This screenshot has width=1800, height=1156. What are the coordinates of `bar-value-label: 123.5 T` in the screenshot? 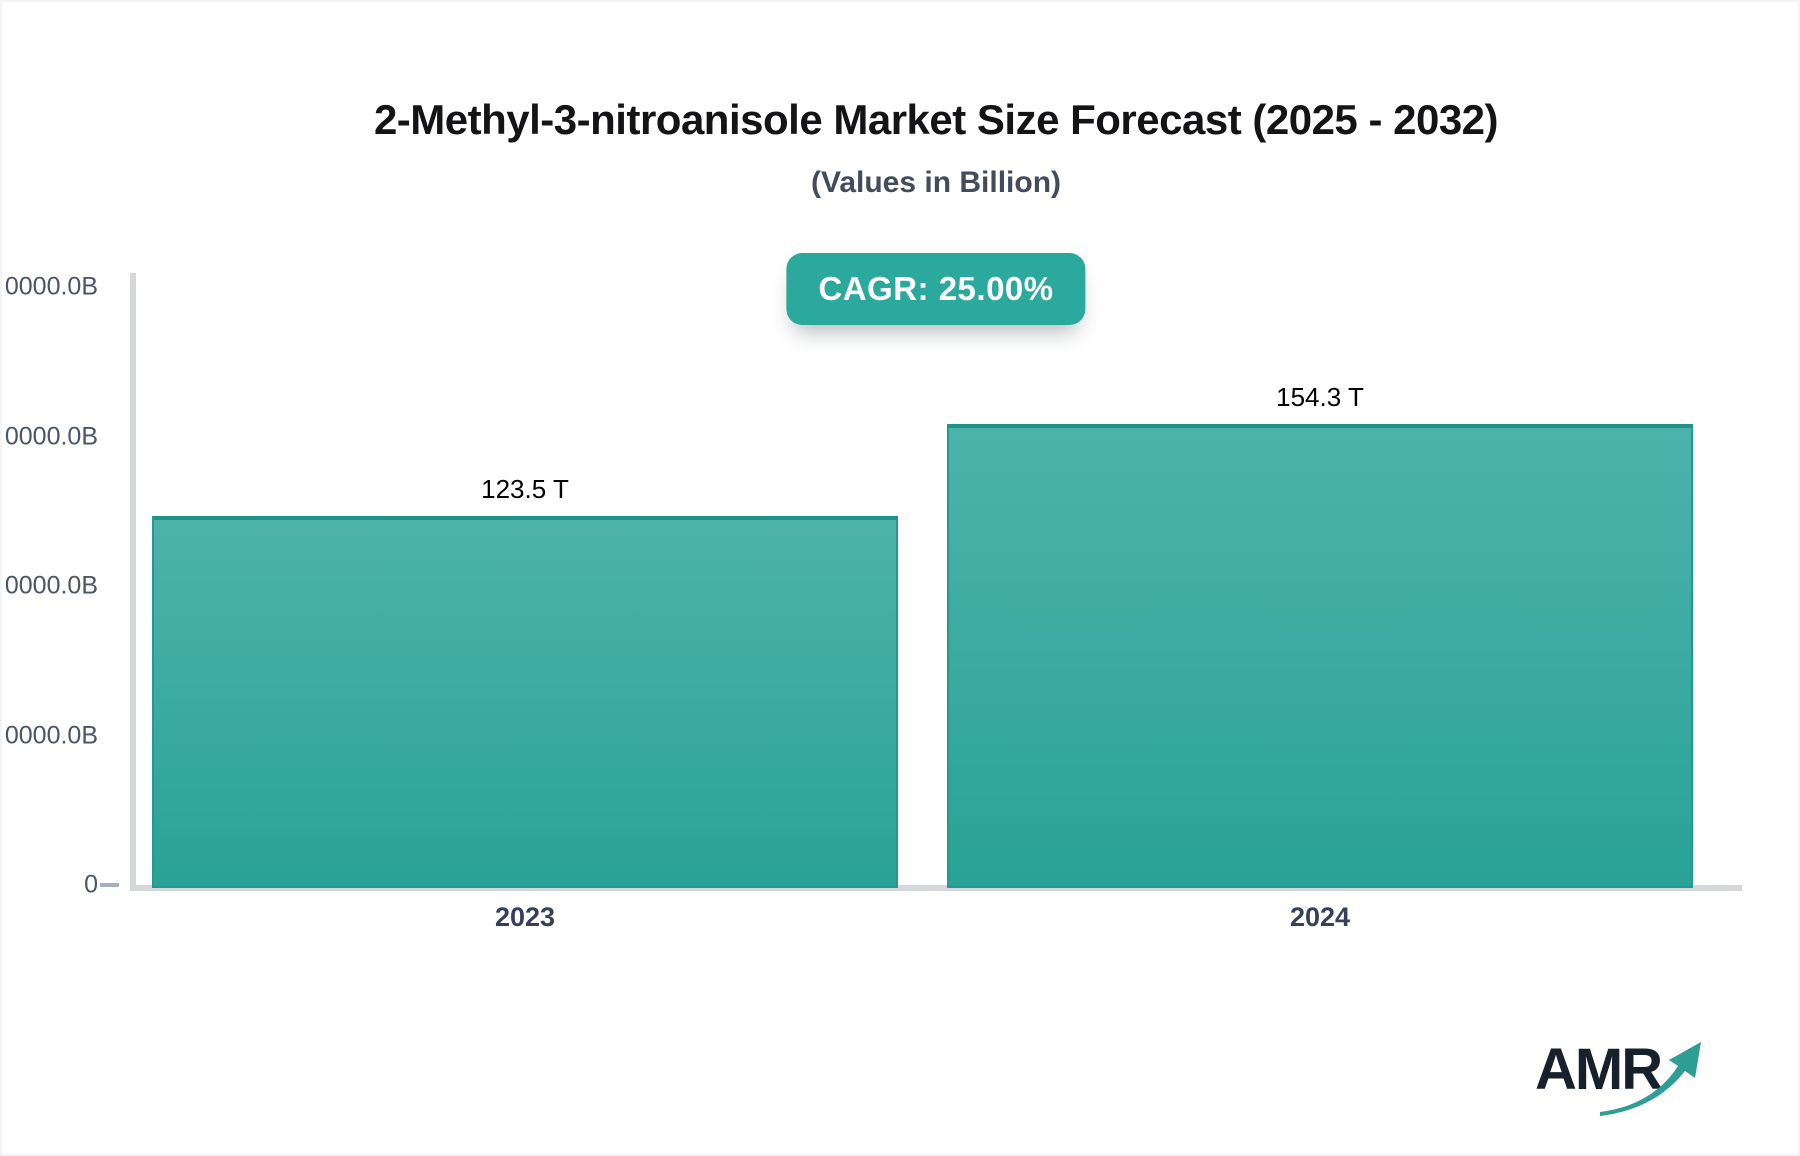 It's located at (525, 489).